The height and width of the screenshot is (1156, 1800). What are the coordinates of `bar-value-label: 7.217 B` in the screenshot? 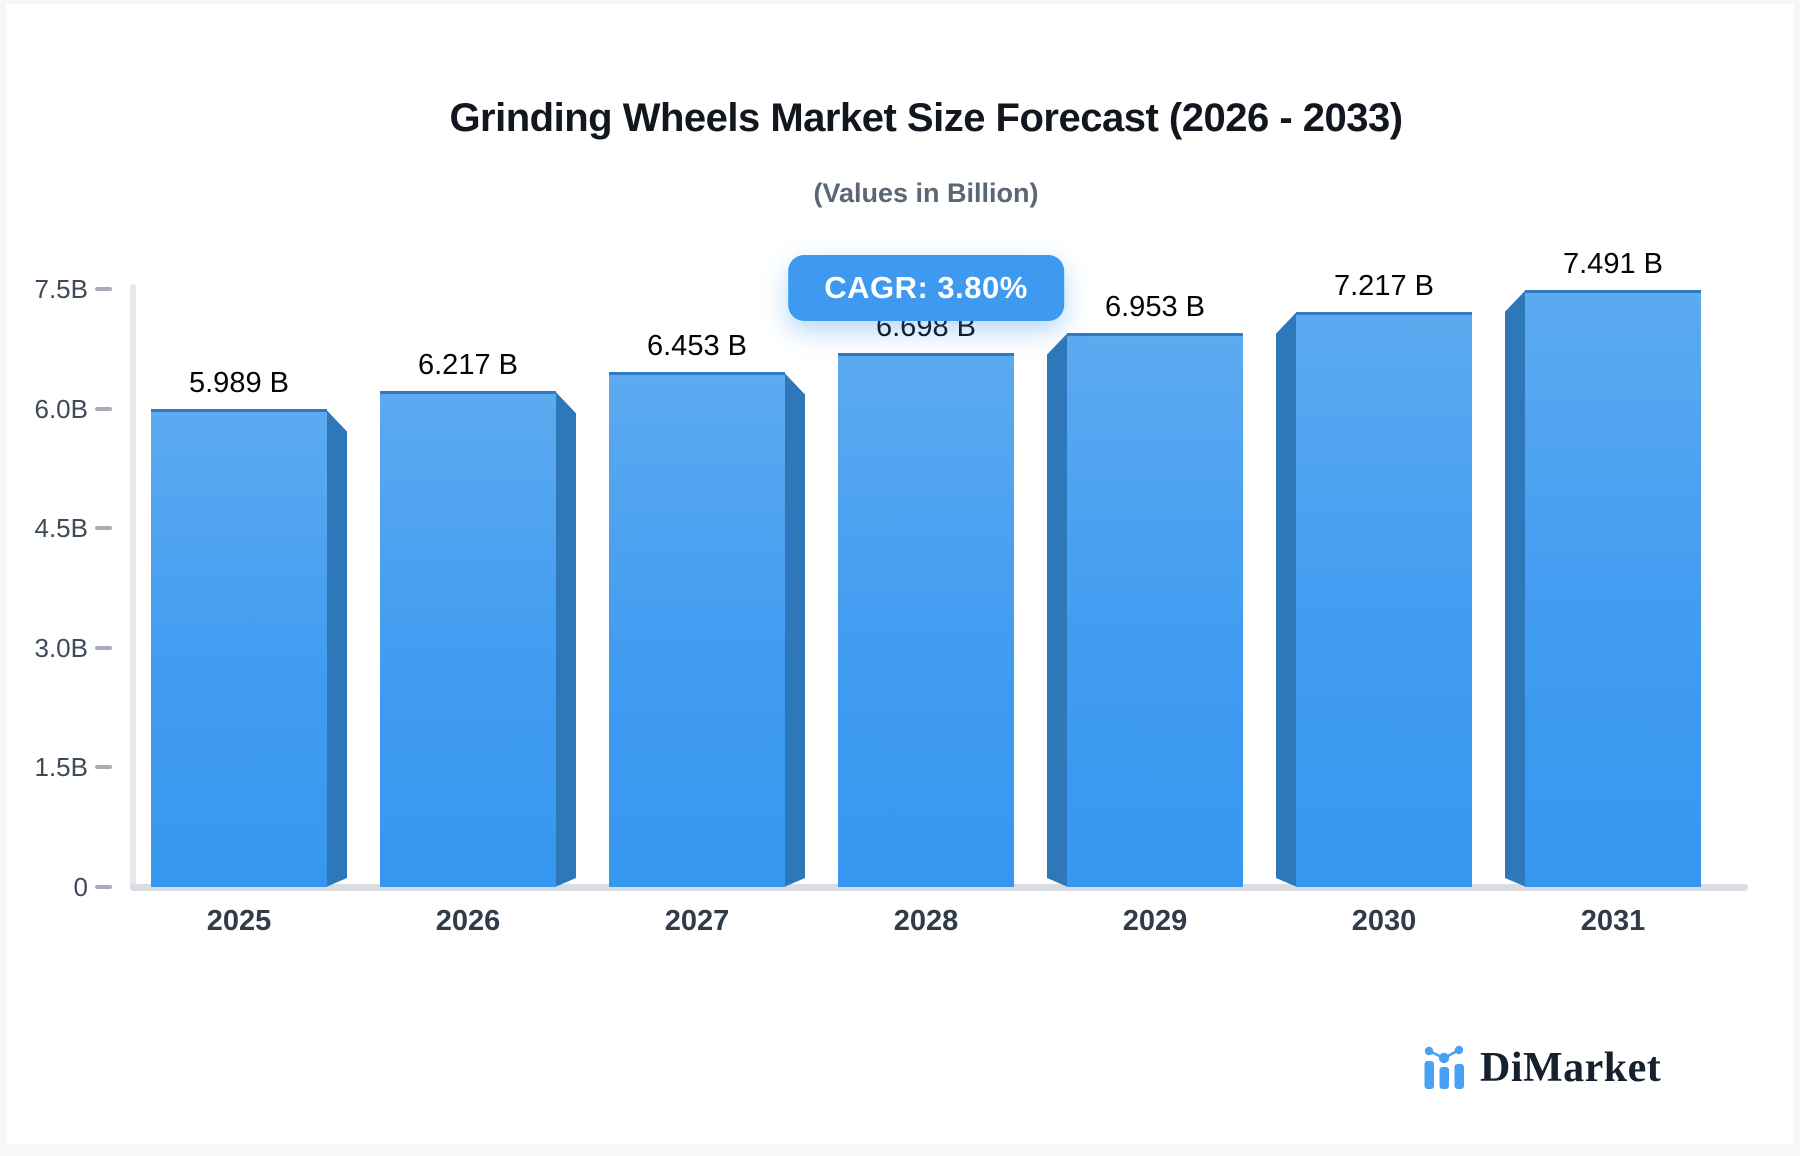 It's located at (1384, 285).